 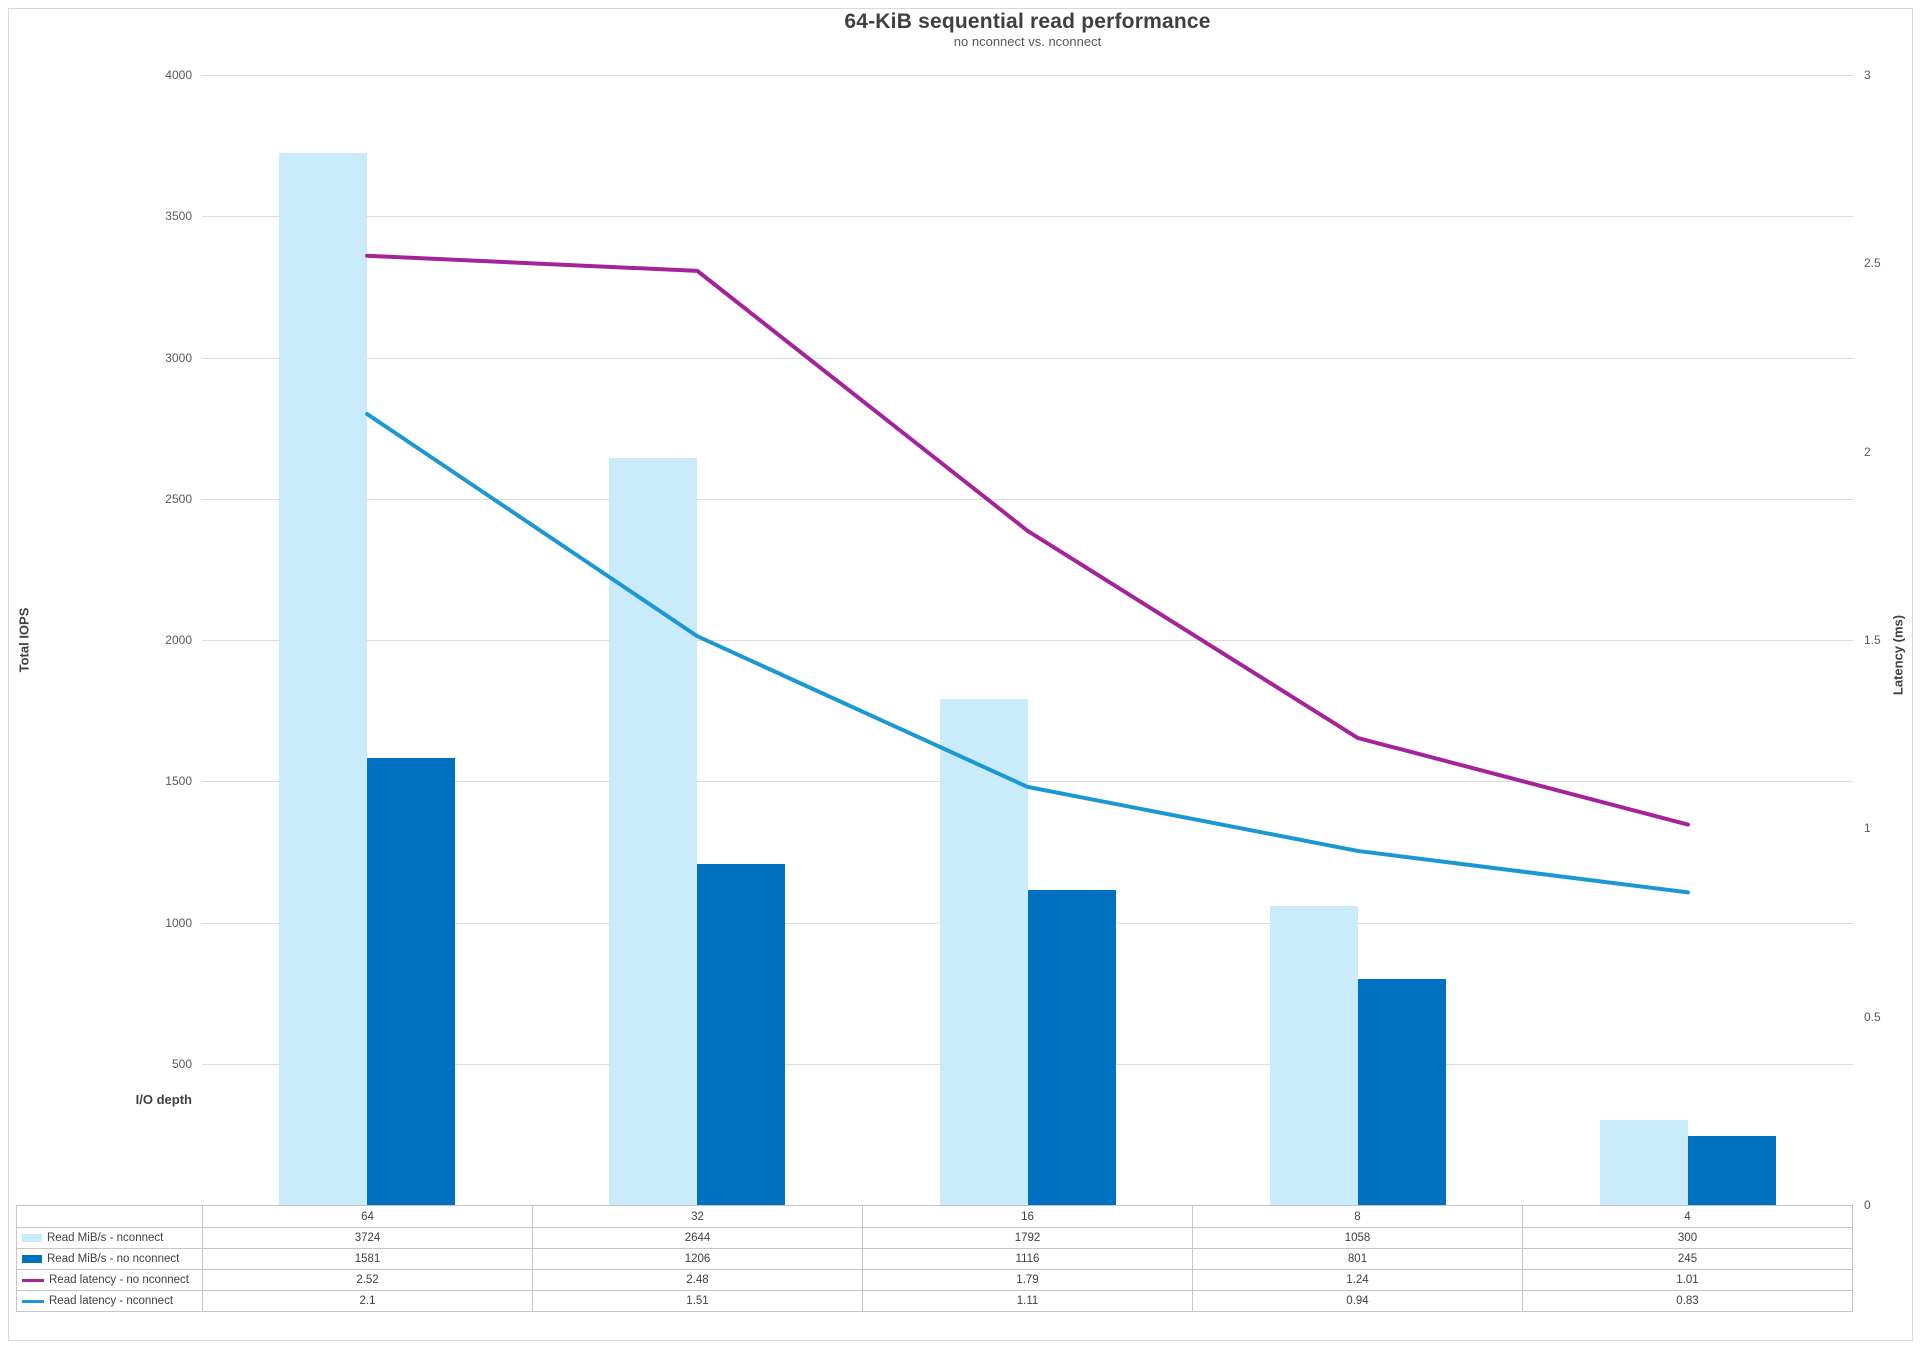 What do you see at coordinates (367, 1238) in the screenshot?
I see `value-cell: 3724` at bounding box center [367, 1238].